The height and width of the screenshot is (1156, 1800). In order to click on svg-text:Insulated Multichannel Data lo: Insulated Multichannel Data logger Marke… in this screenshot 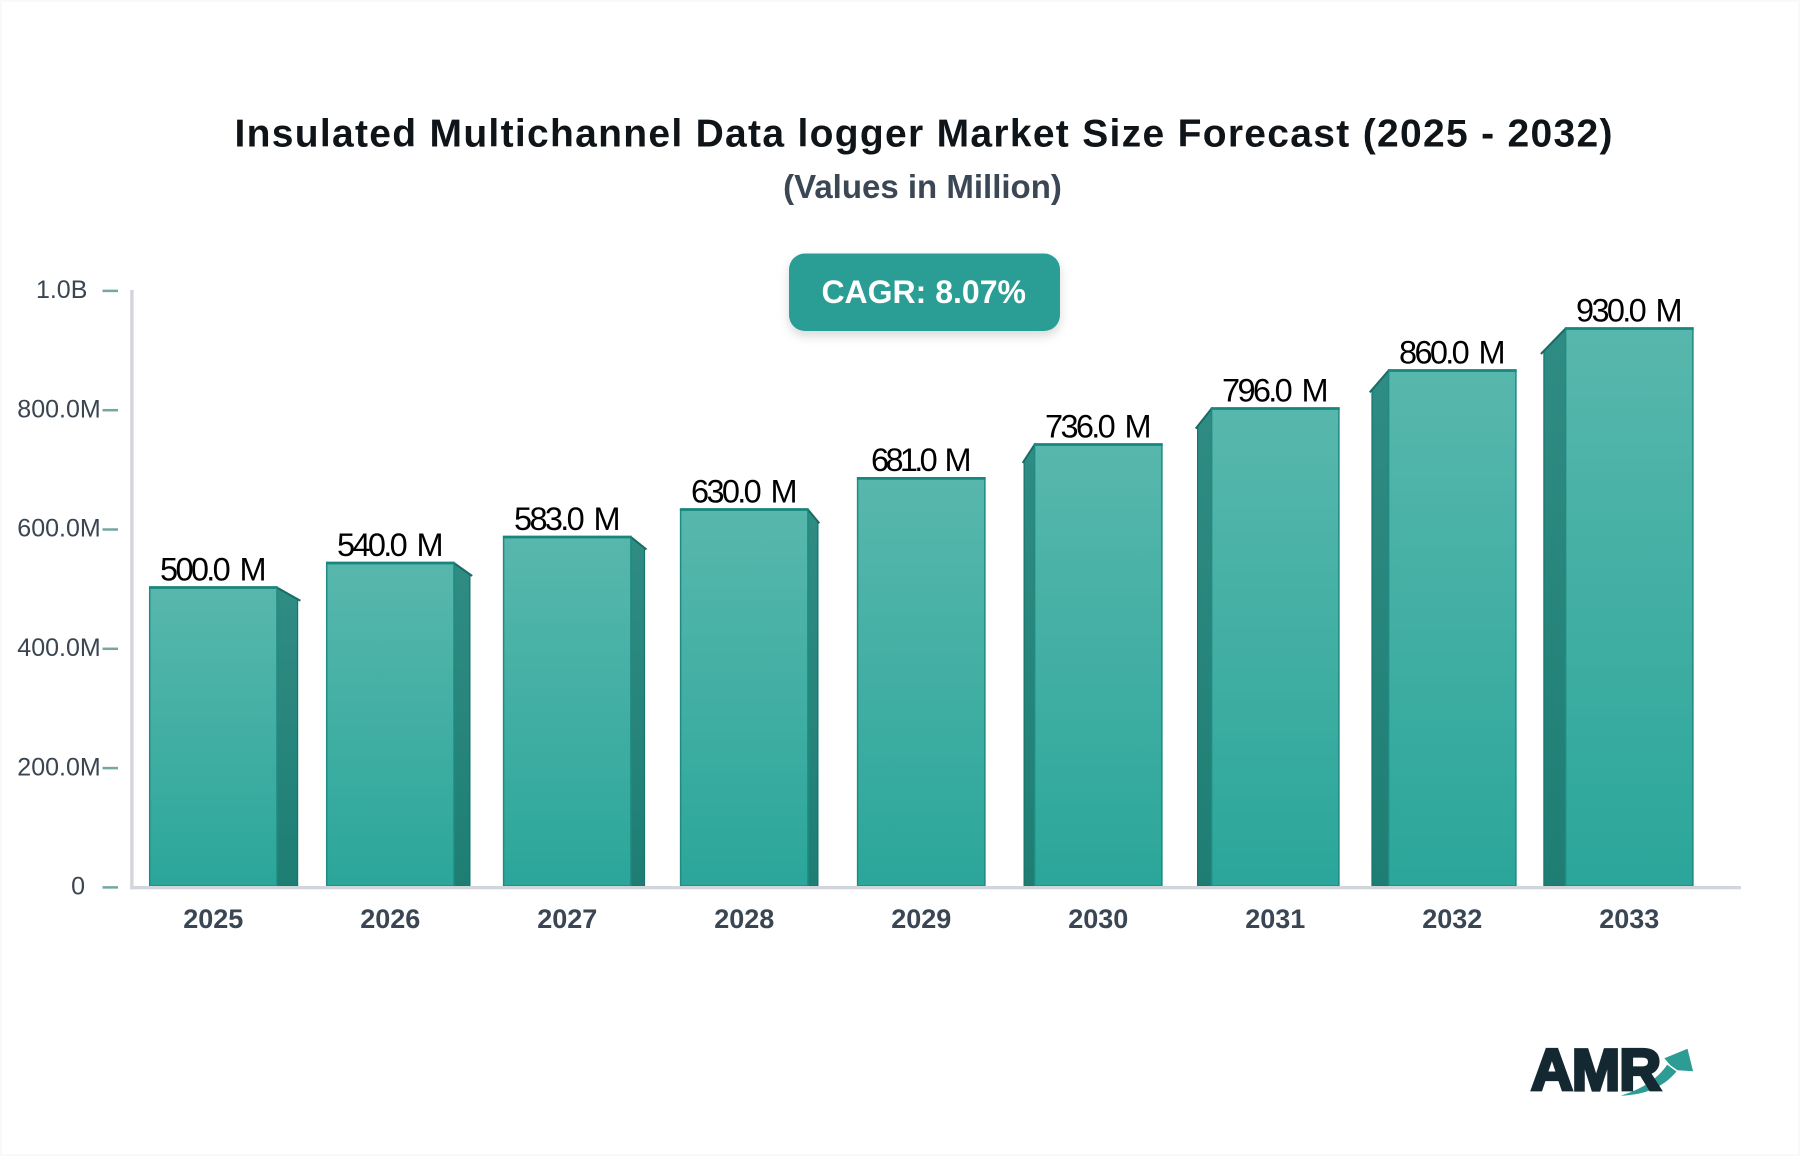, I will do `click(924, 134)`.